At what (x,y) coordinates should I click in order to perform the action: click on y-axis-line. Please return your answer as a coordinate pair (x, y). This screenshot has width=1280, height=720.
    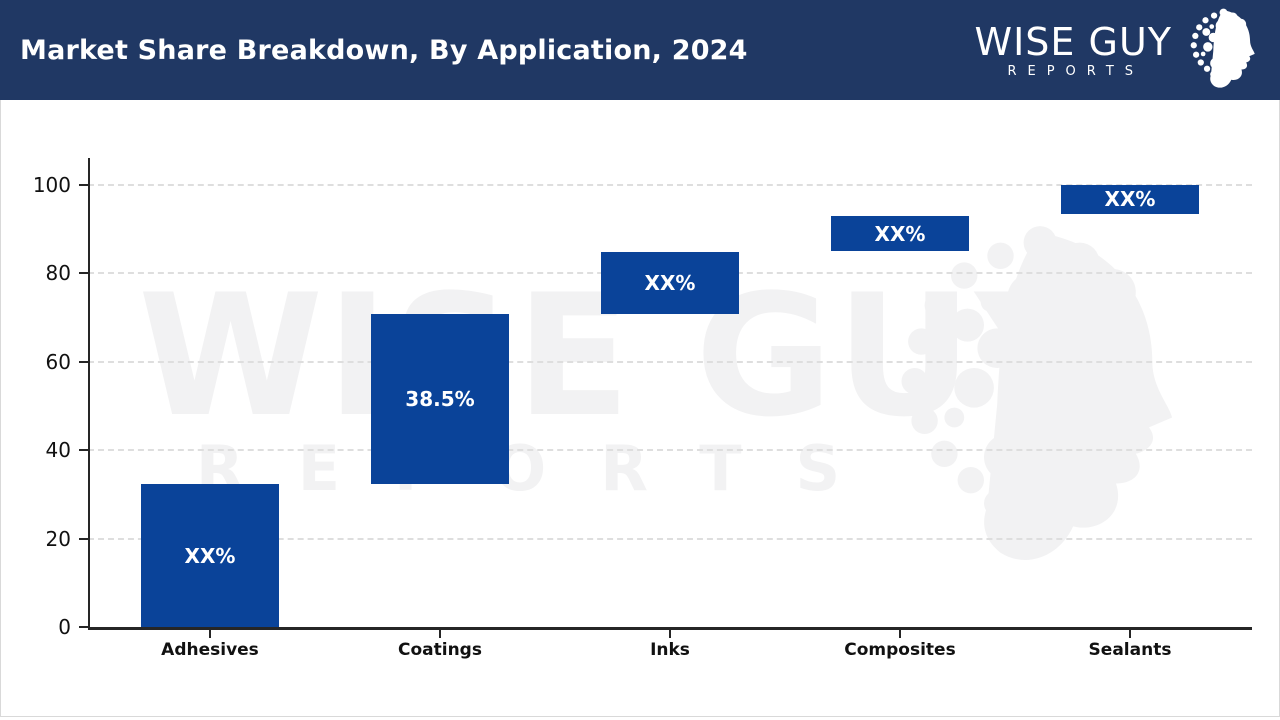
    Looking at the image, I should click on (89, 393).